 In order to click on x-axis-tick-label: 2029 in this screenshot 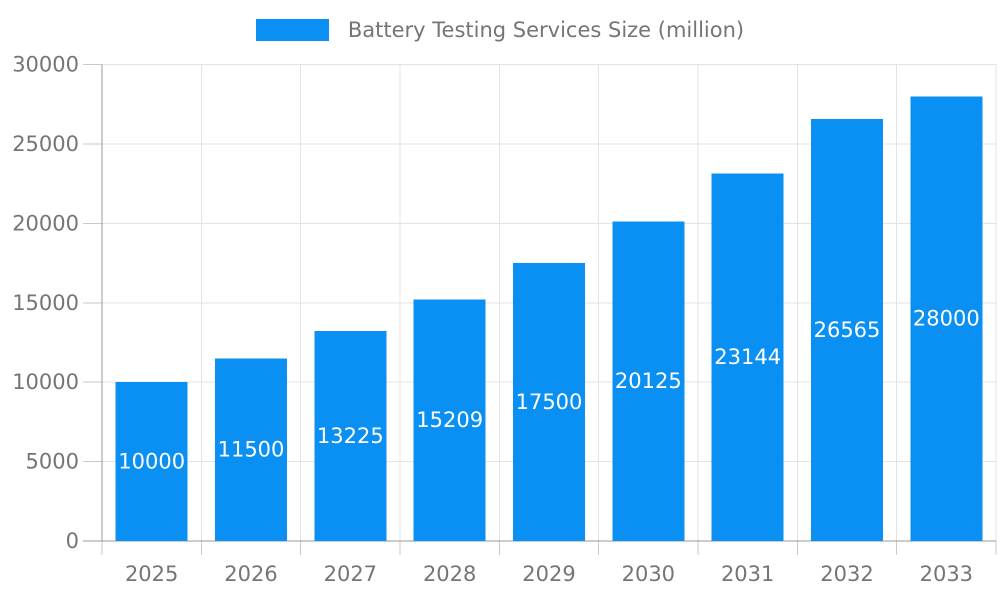, I will do `click(548, 574)`.